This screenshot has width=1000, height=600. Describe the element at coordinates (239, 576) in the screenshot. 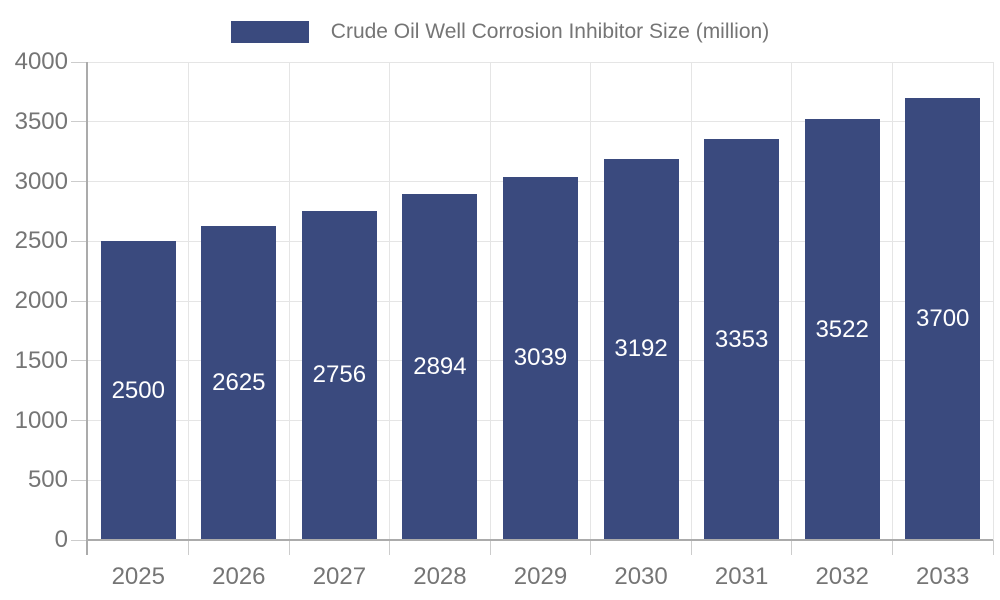

I see `x-axis-label: 2026` at that location.